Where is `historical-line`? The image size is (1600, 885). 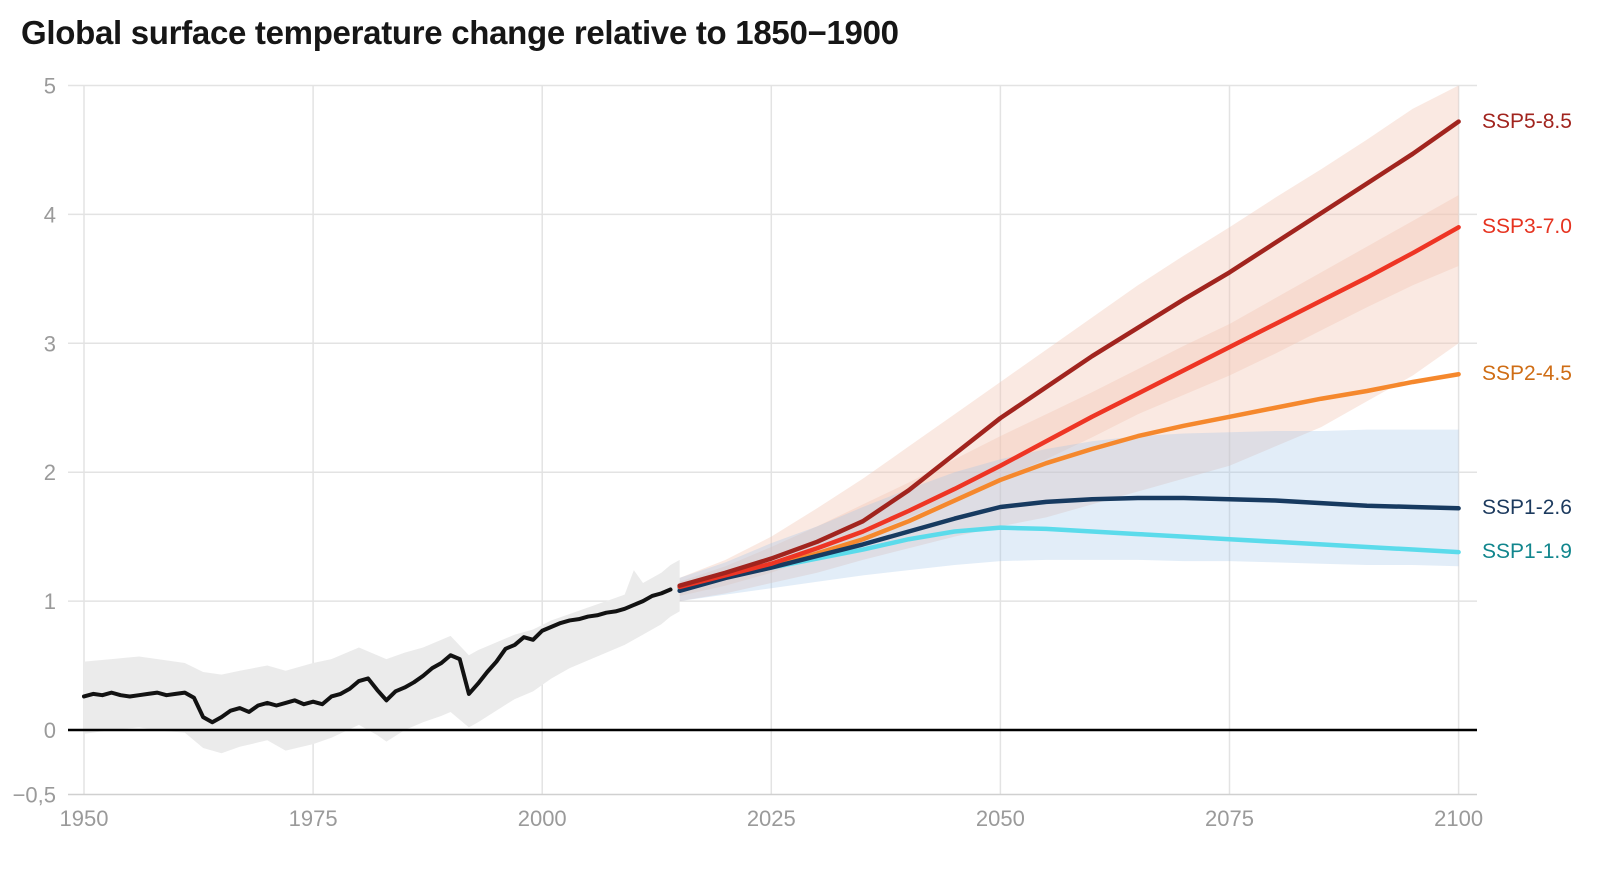
historical-line is located at coordinates (377, 656).